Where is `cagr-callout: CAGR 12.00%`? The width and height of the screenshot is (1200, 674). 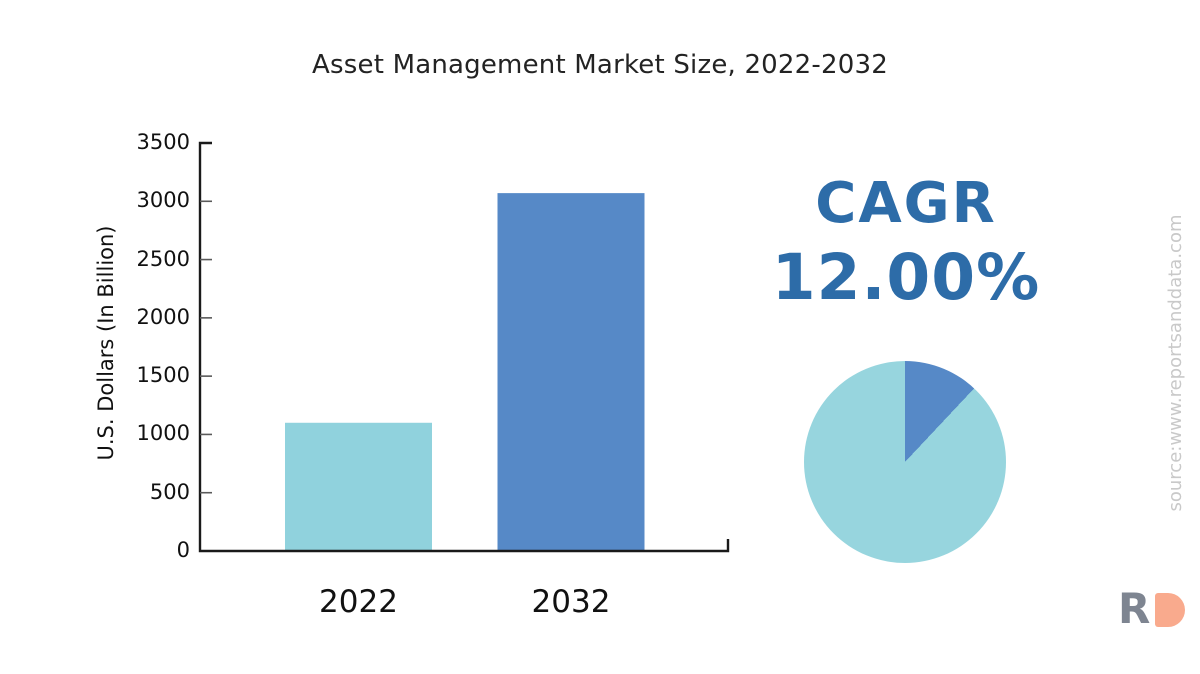 cagr-callout: CAGR 12.00% is located at coordinates (906, 242).